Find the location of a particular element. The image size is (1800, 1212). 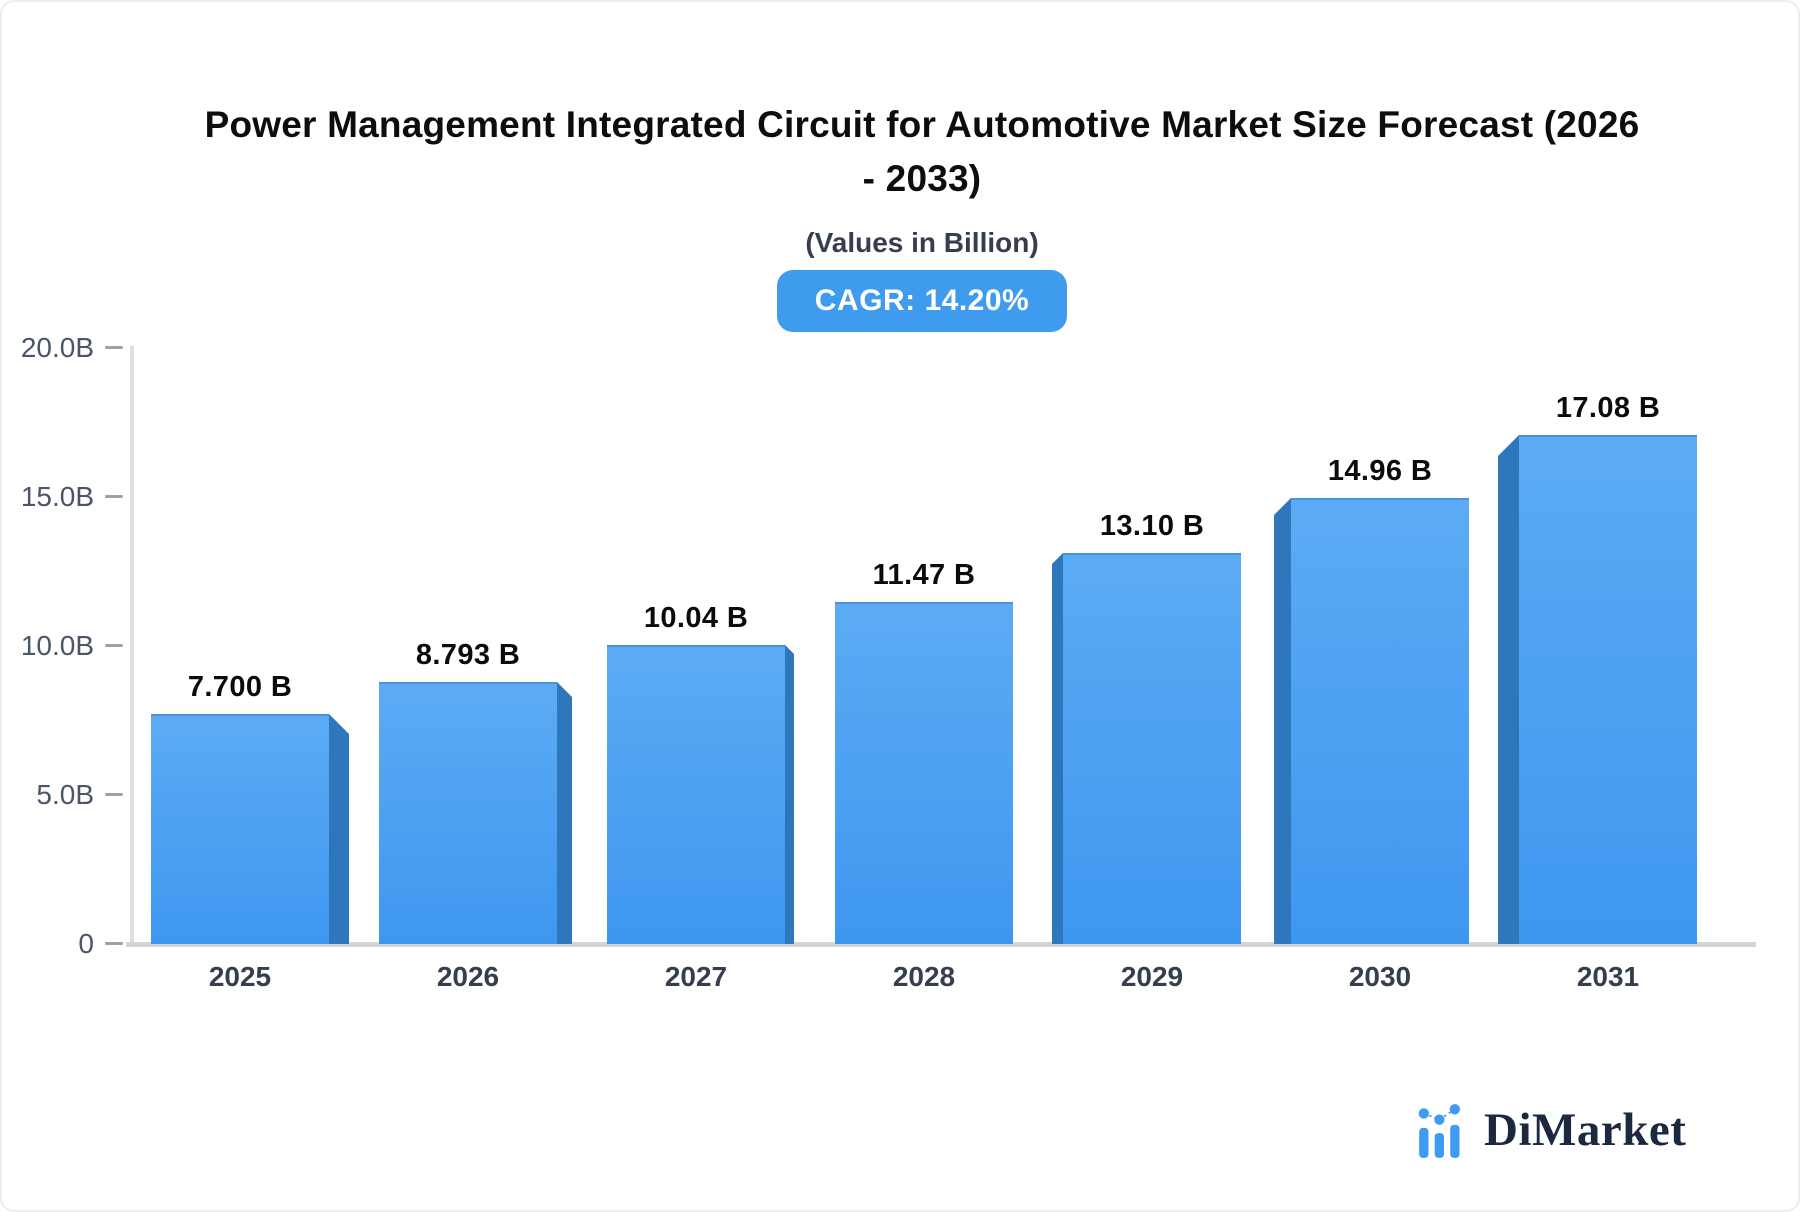

x-axis-label: 2025 is located at coordinates (240, 976).